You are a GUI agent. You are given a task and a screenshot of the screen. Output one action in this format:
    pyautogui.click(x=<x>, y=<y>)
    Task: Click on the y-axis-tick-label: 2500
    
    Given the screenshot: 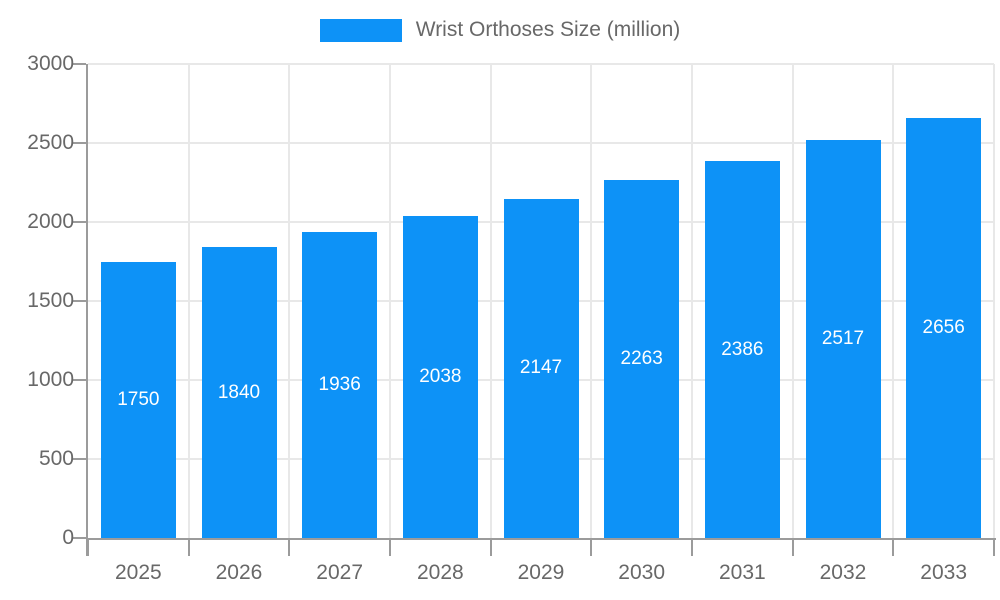 What is the action you would take?
    pyautogui.click(x=50, y=142)
    